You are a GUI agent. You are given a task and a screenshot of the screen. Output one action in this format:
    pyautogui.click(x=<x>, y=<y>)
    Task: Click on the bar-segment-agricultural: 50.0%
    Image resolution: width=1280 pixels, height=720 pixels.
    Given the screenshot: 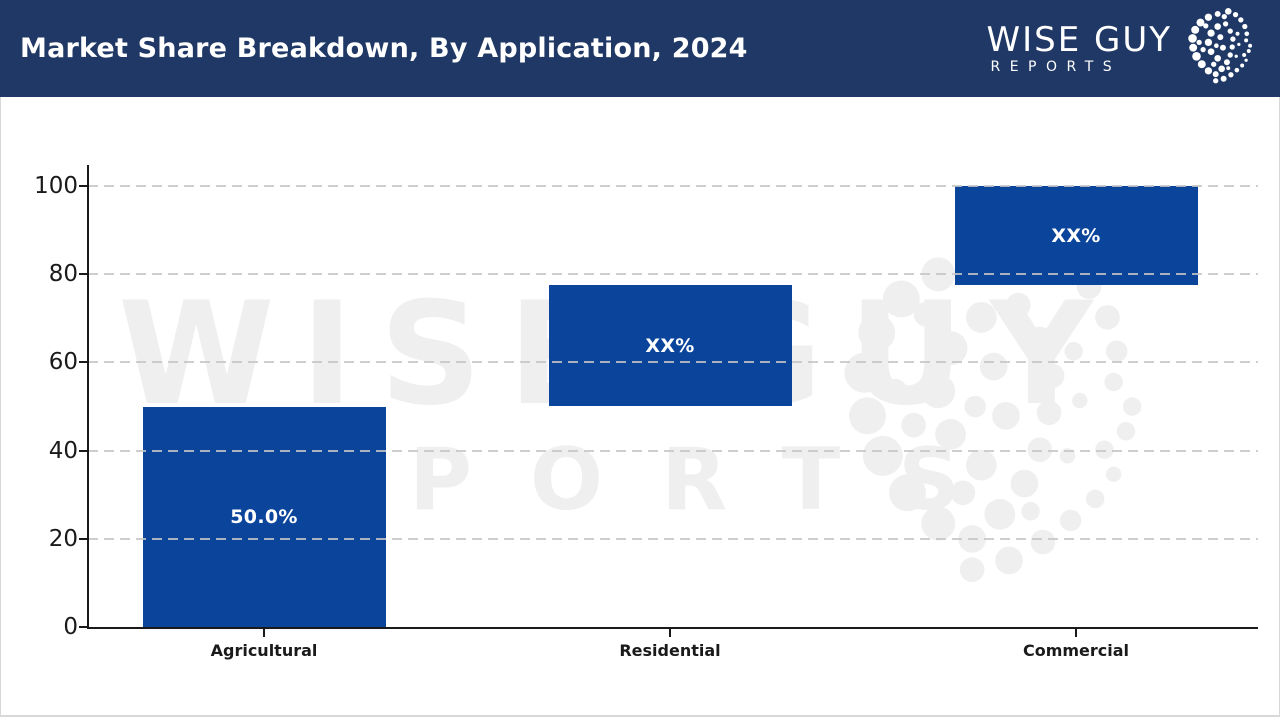 What is the action you would take?
    pyautogui.click(x=264, y=516)
    